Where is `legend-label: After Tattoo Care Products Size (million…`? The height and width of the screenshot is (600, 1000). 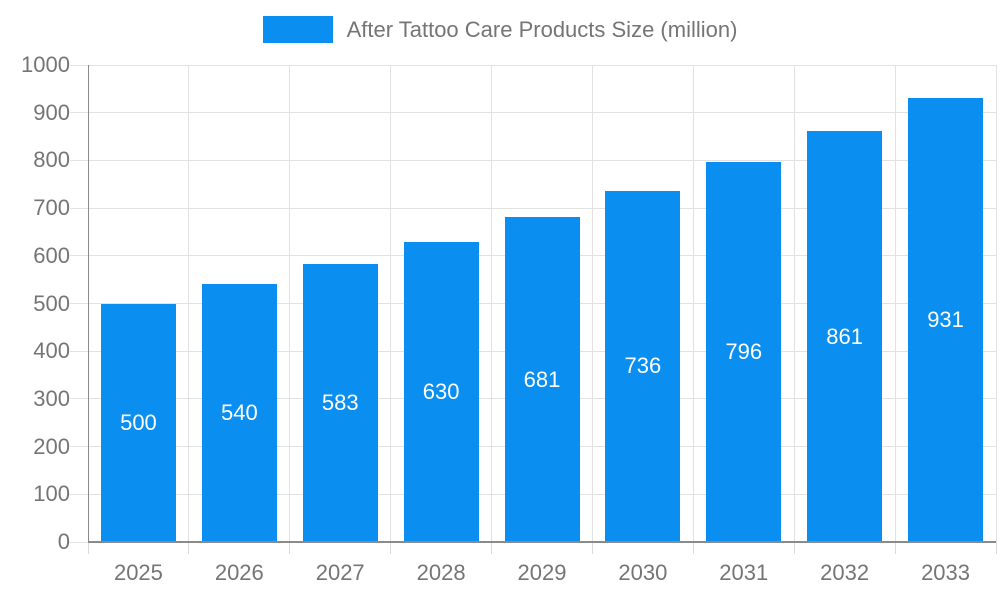 legend-label: After Tattoo Care Products Size (million… is located at coordinates (542, 29).